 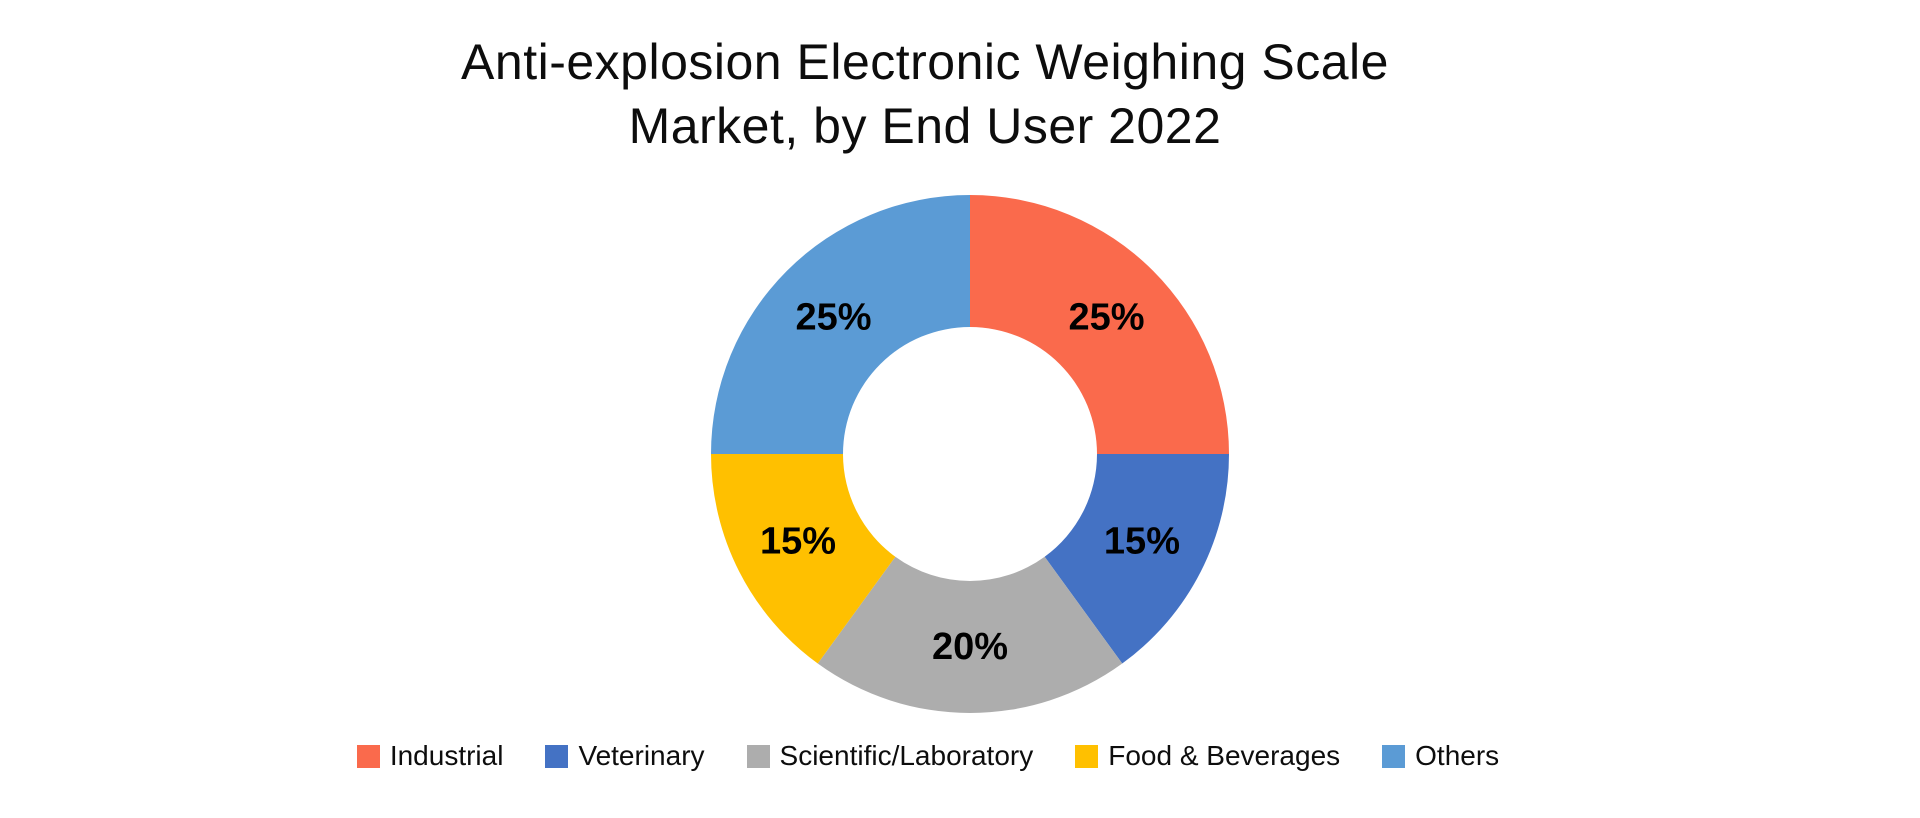 What do you see at coordinates (1394, 756) in the screenshot?
I see `legend-swatch-others` at bounding box center [1394, 756].